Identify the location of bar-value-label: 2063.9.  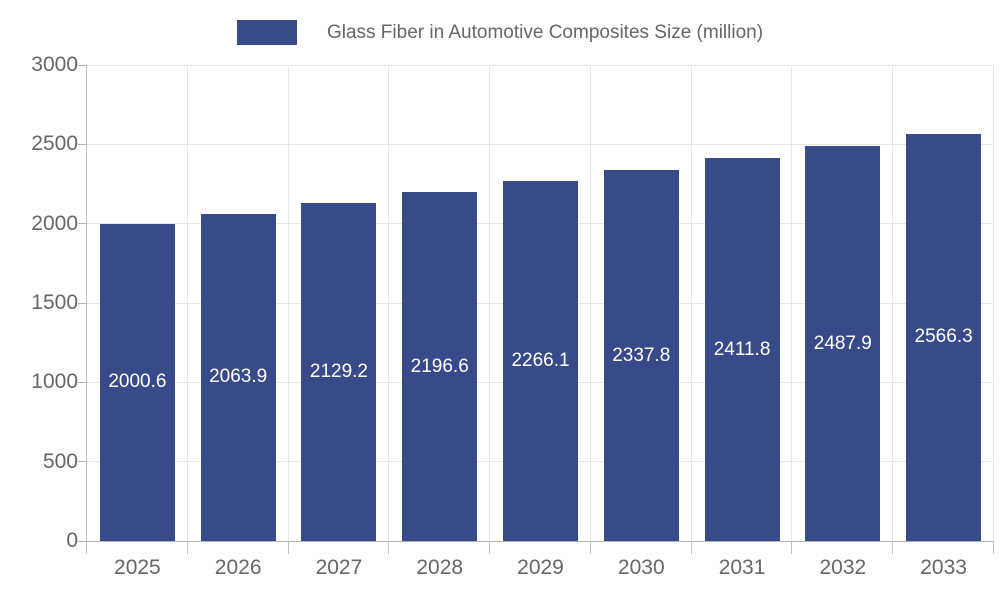
(238, 377).